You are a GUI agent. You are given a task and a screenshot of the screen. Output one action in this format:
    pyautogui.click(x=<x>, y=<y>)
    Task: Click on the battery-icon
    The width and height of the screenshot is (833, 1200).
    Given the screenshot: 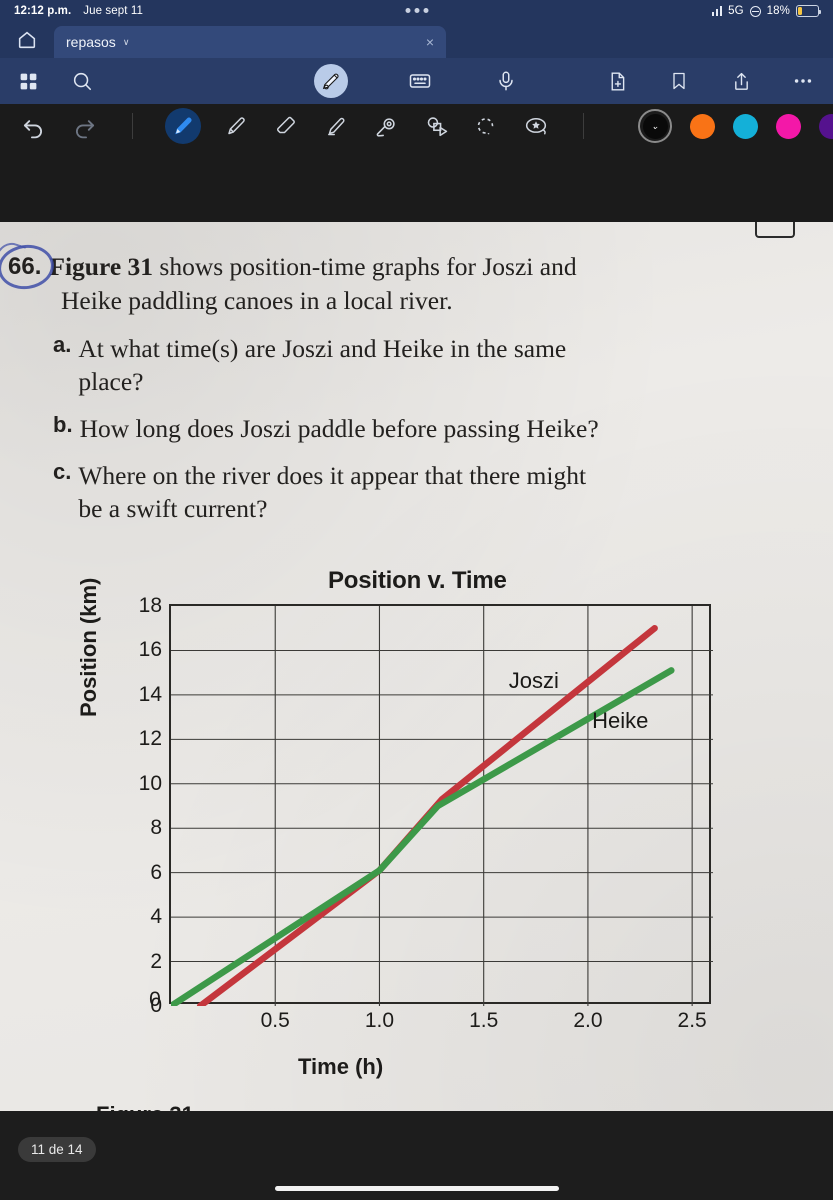 What is the action you would take?
    pyautogui.click(x=809, y=11)
    